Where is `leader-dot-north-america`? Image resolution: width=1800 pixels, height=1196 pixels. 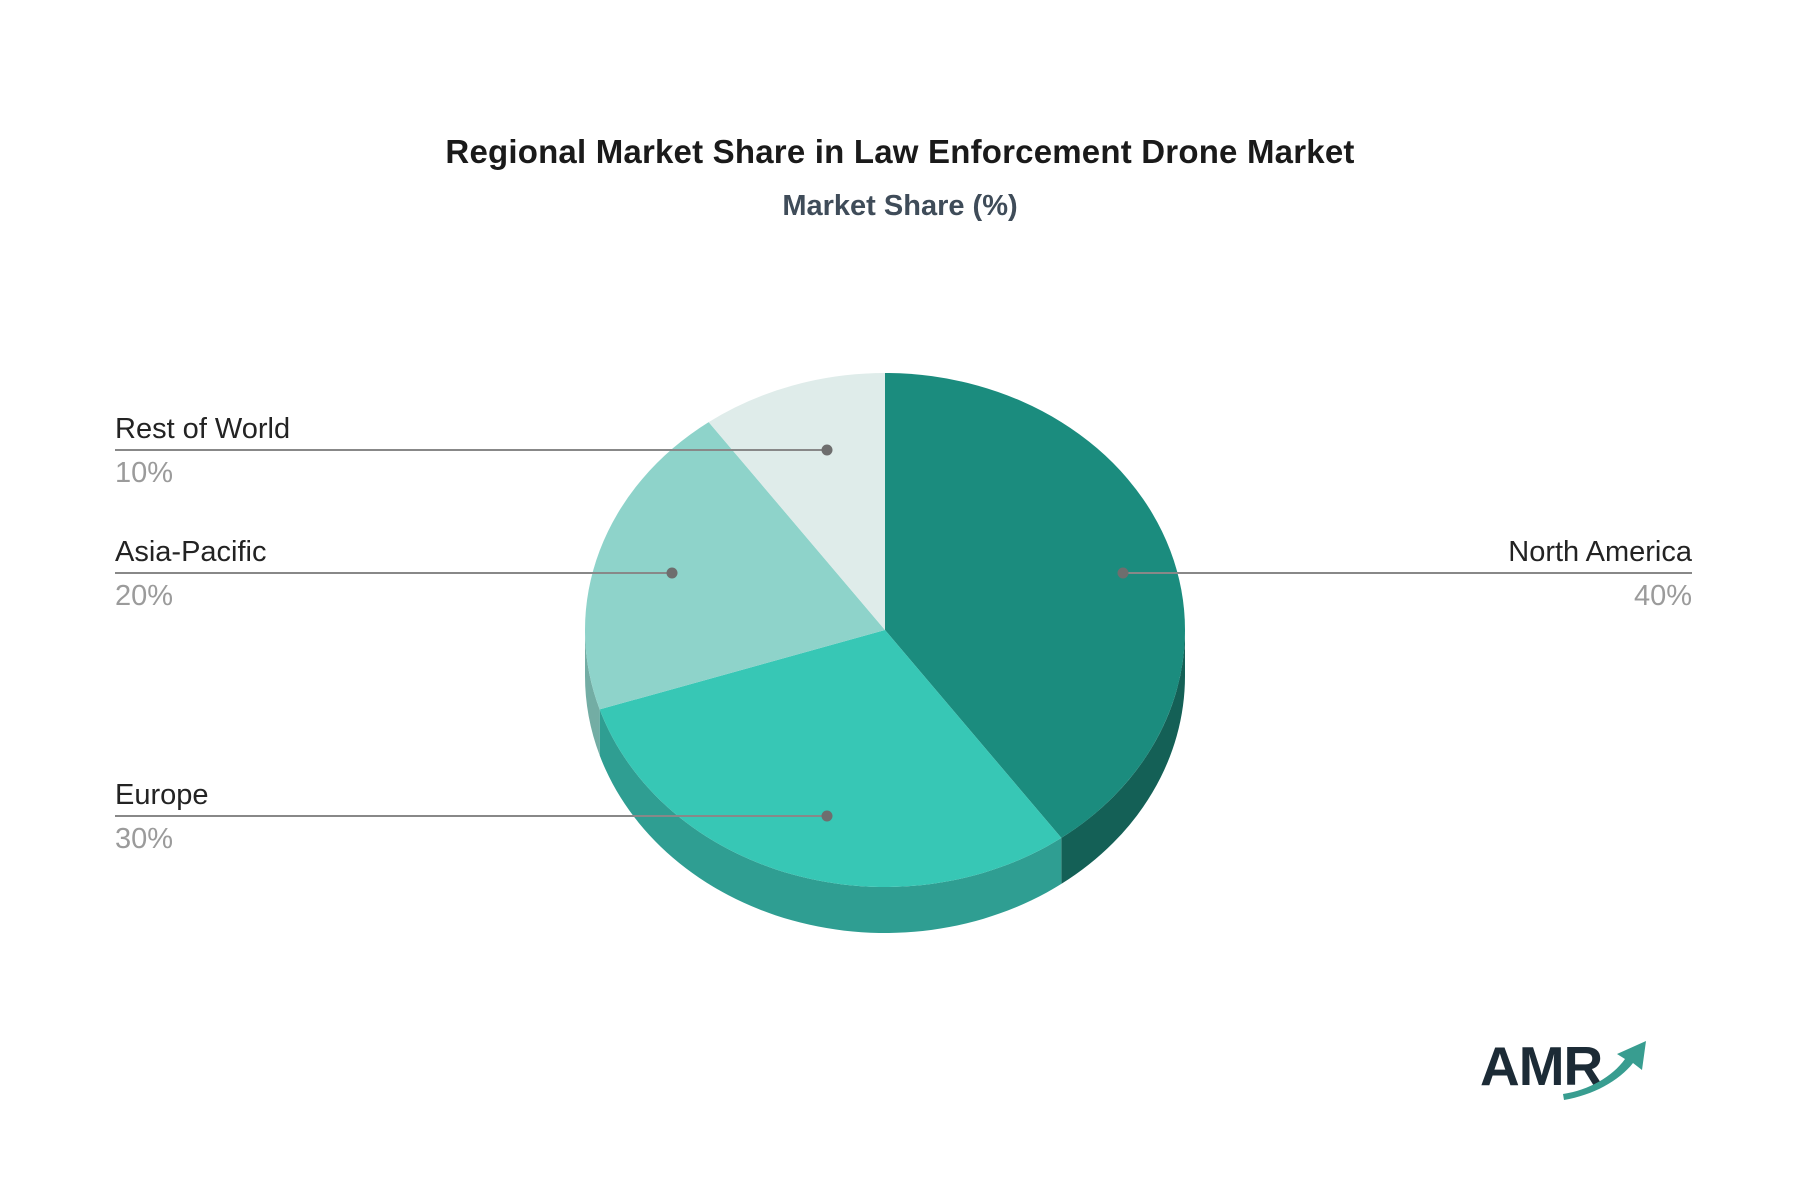
leader-dot-north-america is located at coordinates (1123, 573).